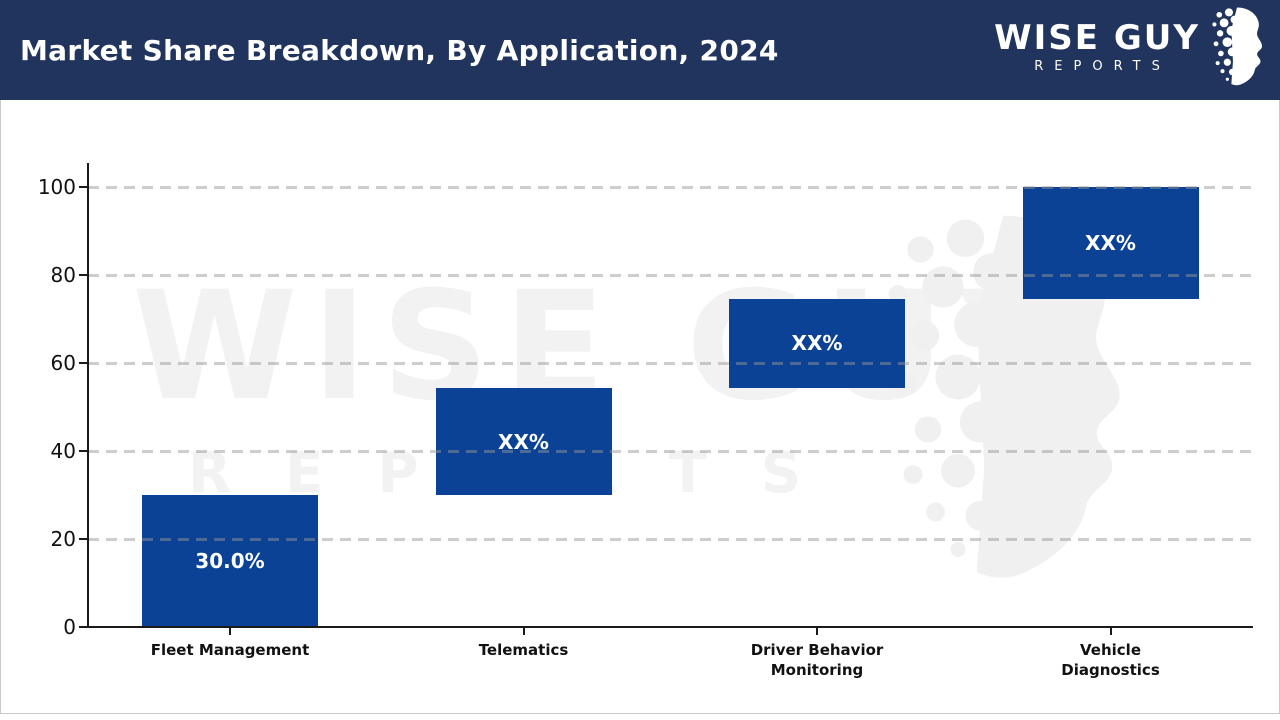  I want to click on y-tick-label: 80, so click(63, 275).